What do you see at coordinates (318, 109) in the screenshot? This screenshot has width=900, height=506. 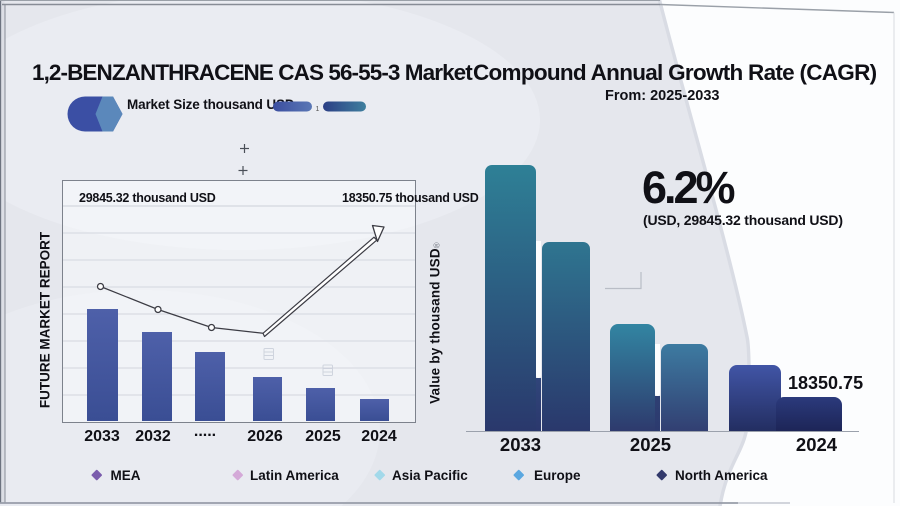 I see `svg-text: 1` at bounding box center [318, 109].